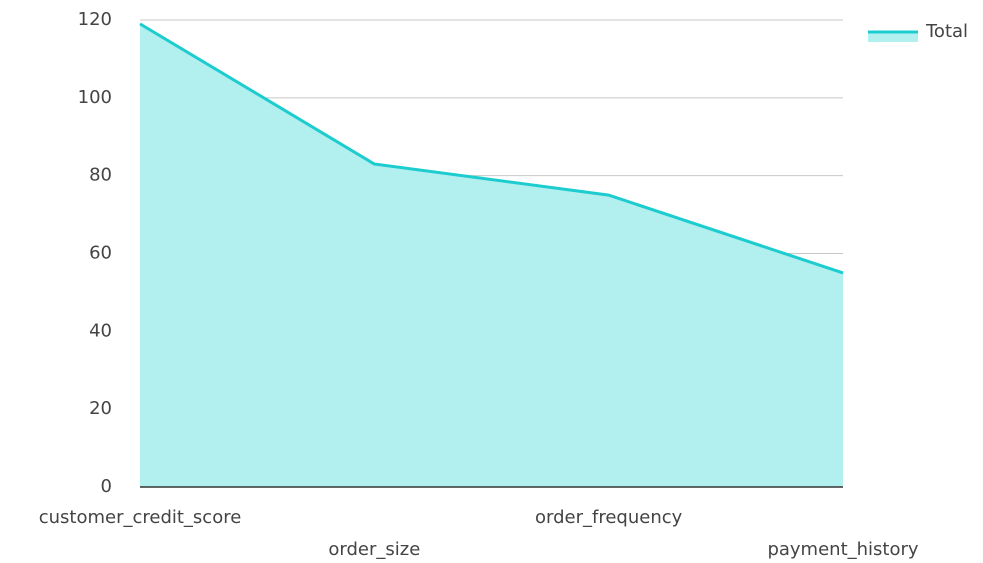 The width and height of the screenshot is (983, 563). What do you see at coordinates (95, 97) in the screenshot?
I see `y-tick-label: 100` at bounding box center [95, 97].